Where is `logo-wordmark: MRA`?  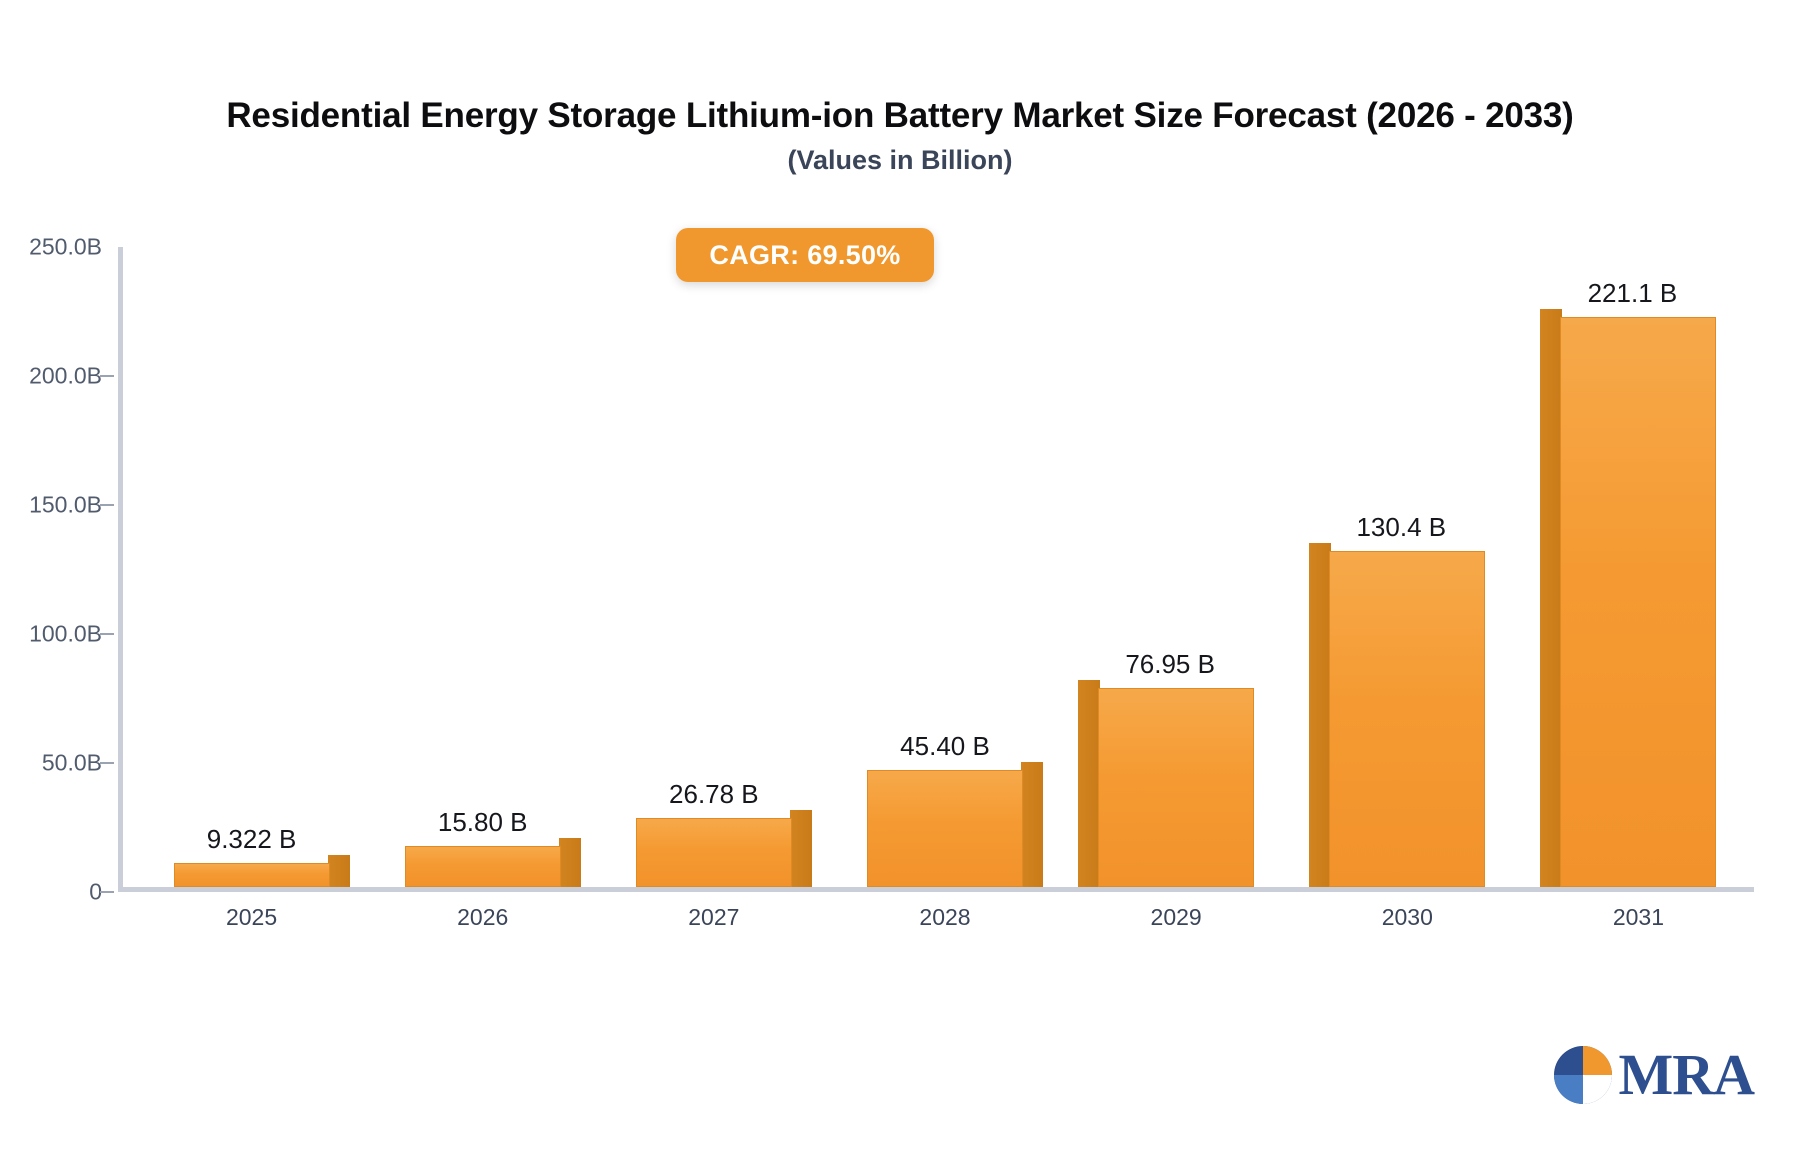
logo-wordmark: MRA is located at coordinates (1686, 1074).